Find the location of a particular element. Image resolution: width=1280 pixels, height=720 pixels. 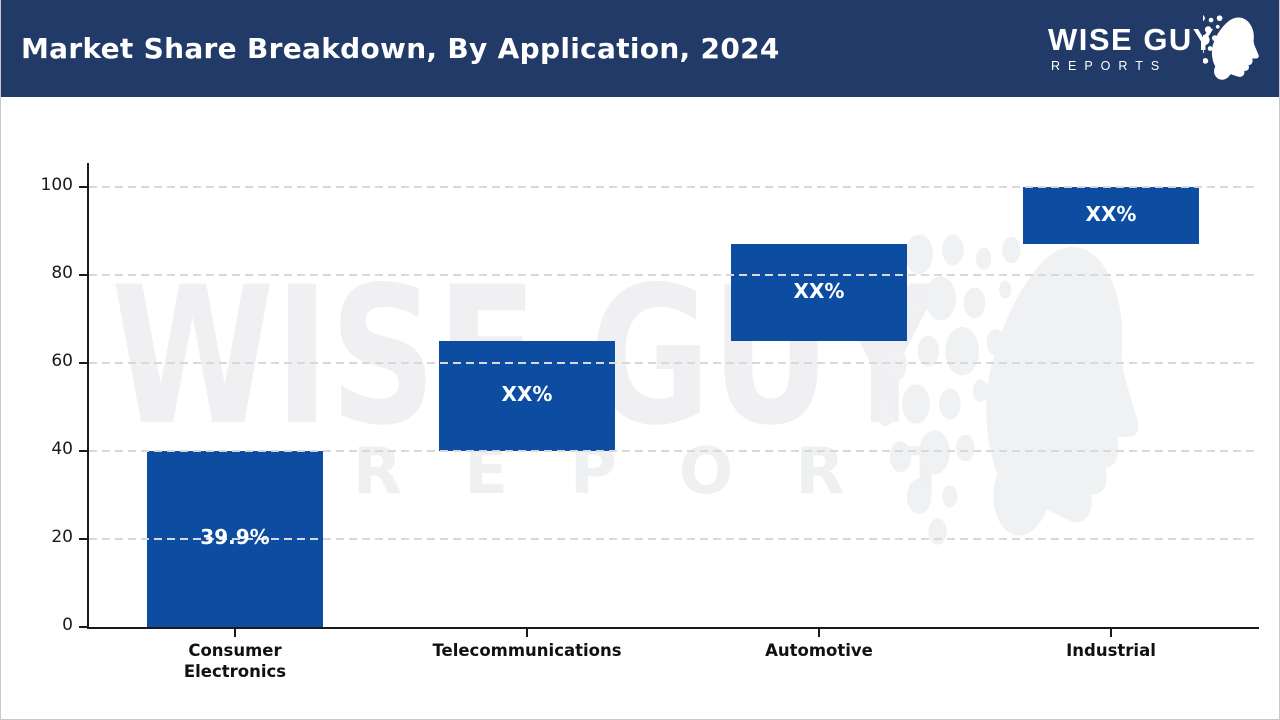

brand-head-icon is located at coordinates (1231, 48).